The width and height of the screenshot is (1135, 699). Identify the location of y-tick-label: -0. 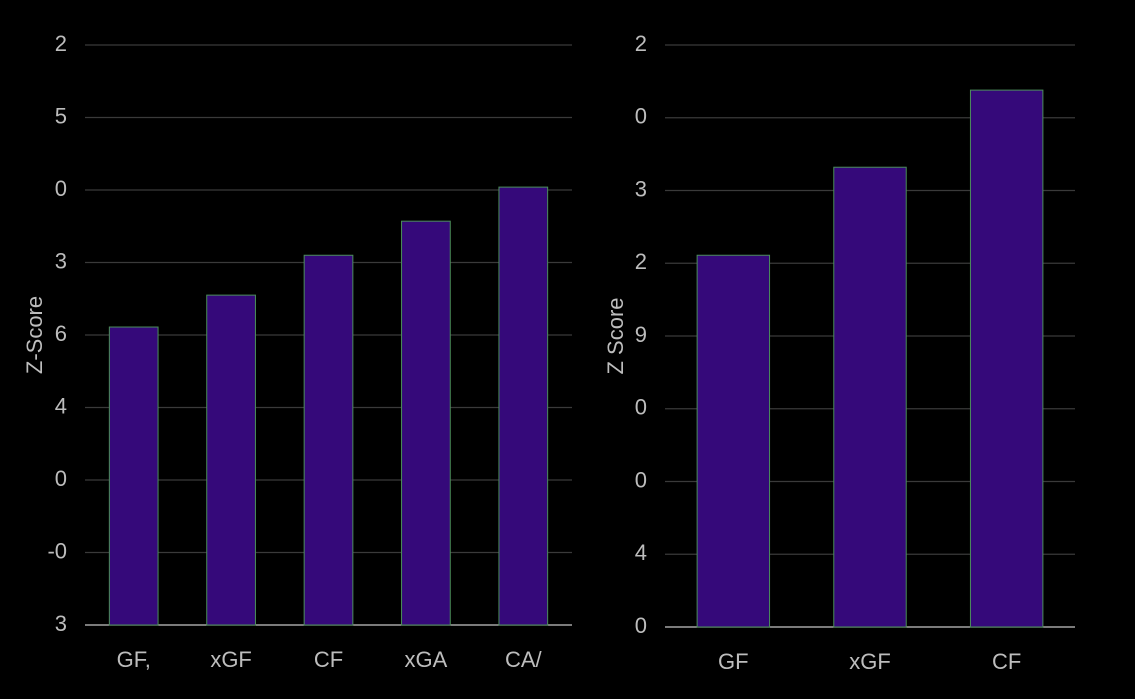
(57, 550).